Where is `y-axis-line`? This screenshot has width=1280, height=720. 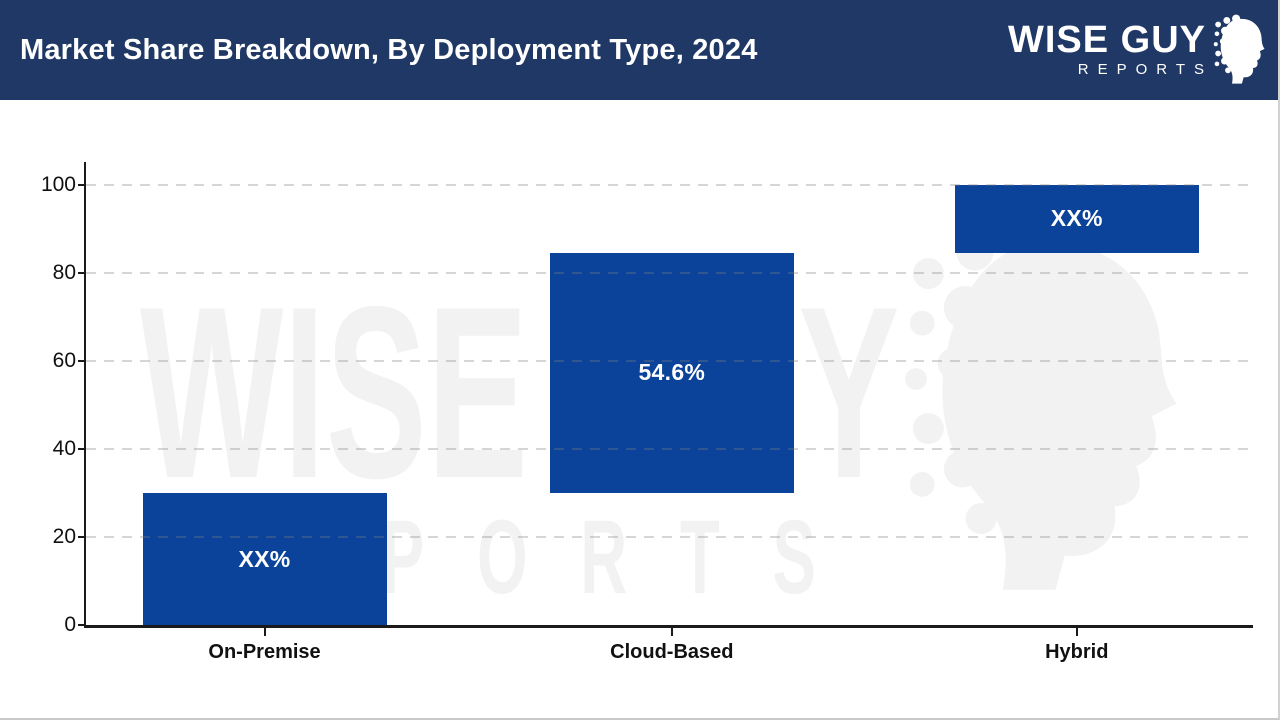
y-axis-line is located at coordinates (85, 395).